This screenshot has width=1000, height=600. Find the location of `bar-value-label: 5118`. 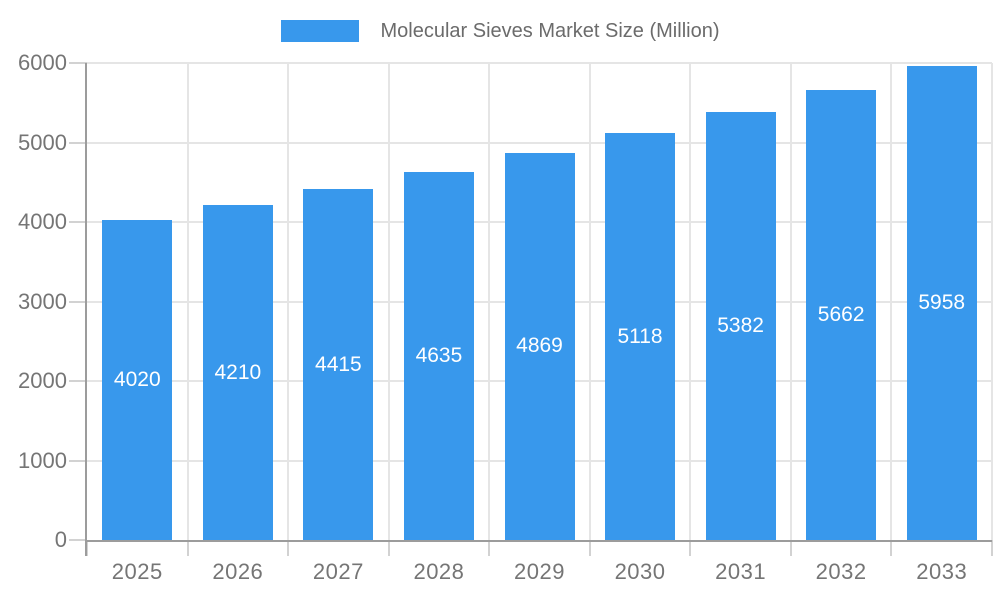

bar-value-label: 5118 is located at coordinates (640, 336).